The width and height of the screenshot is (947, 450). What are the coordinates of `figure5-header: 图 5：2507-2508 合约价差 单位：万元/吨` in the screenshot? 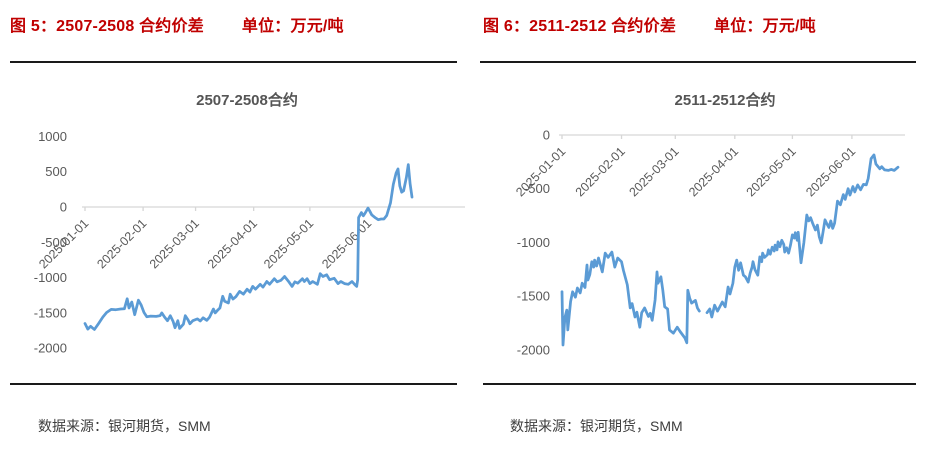 It's located at (238, 24).